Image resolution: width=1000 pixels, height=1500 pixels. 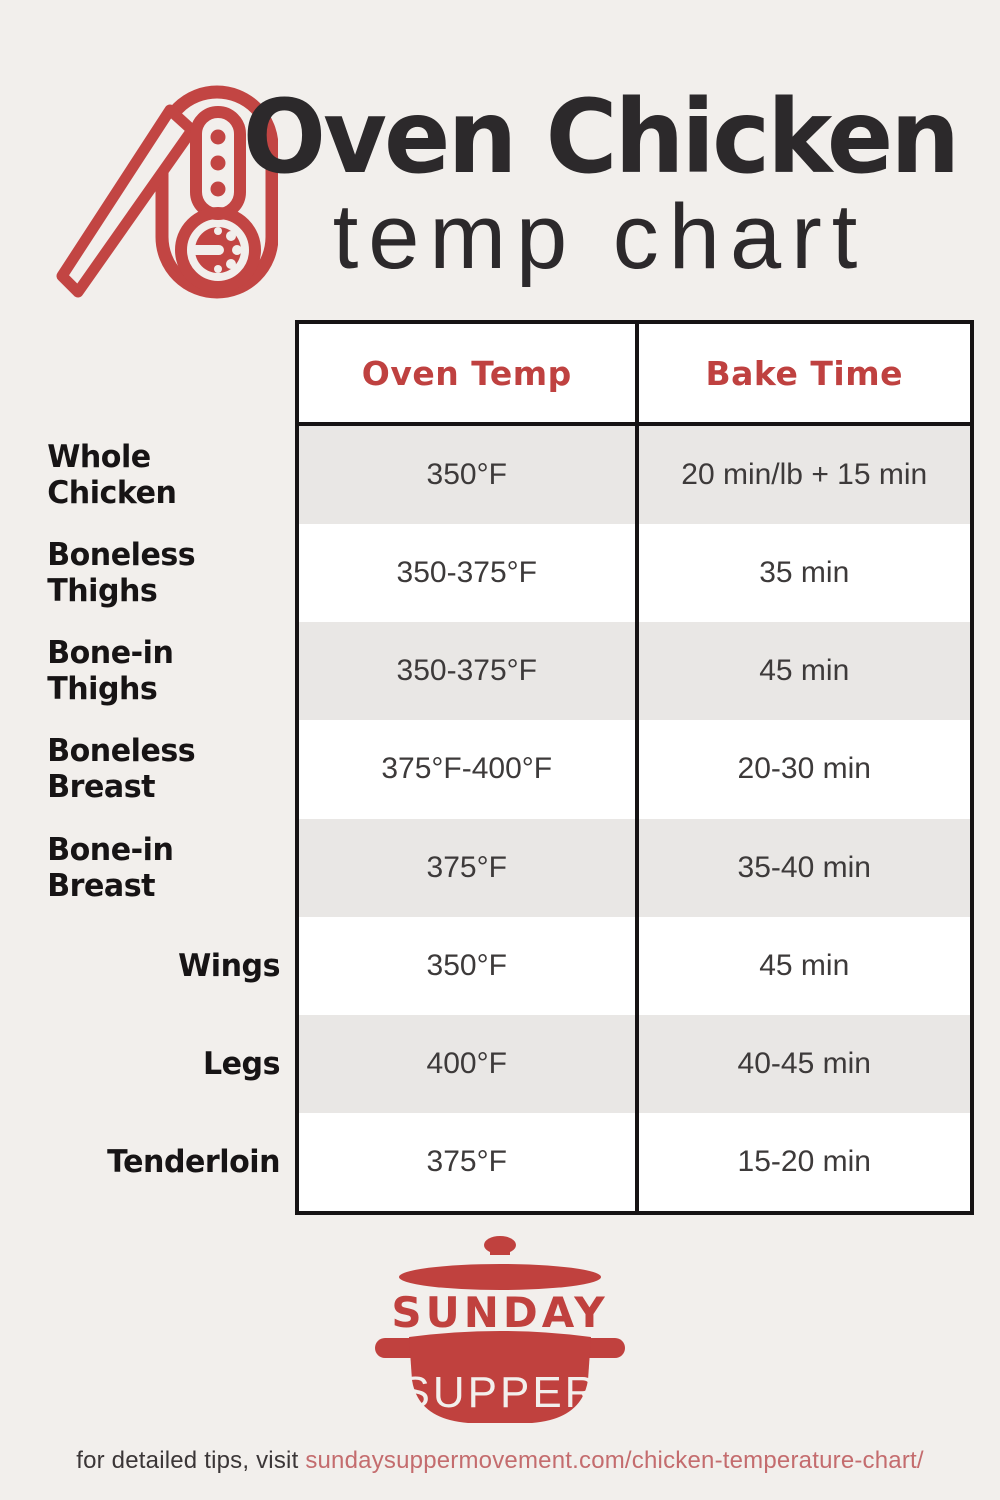 I want to click on thermometer-dial-ring, so click(x=218, y=250).